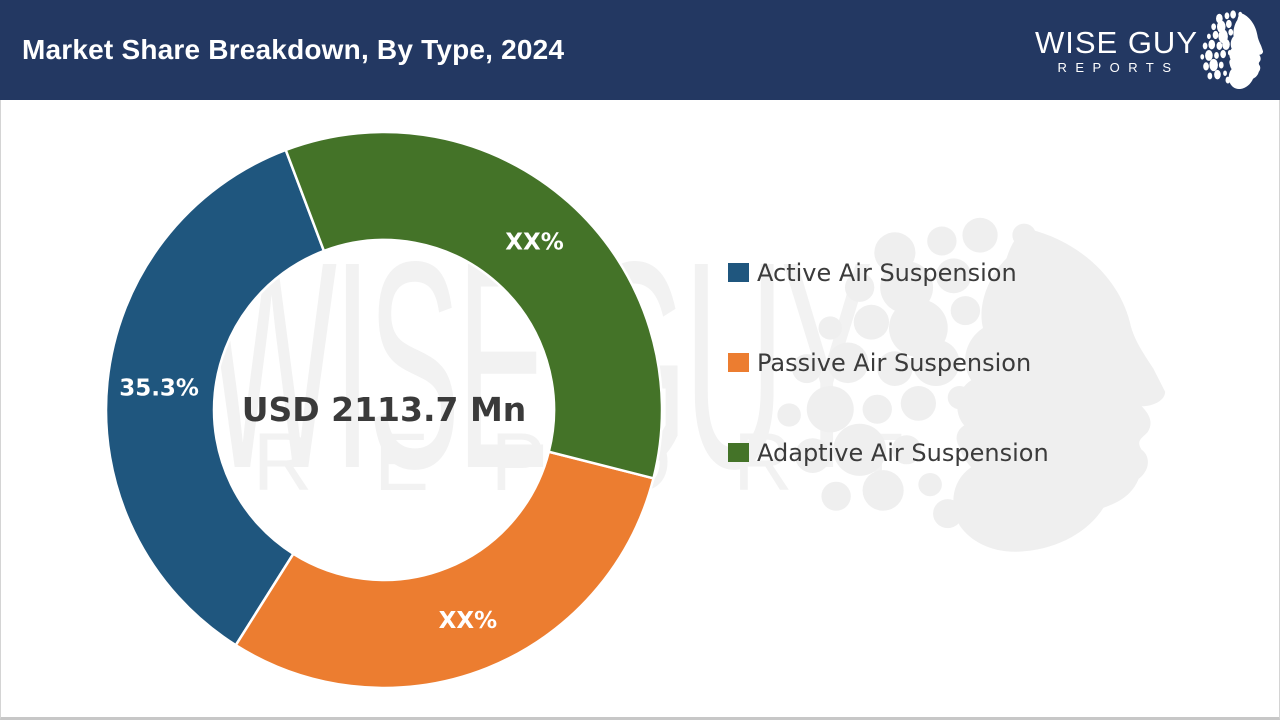 The image size is (1280, 720). What do you see at coordinates (468, 621) in the screenshot?
I see `slice-percent-label-passive-air-suspension: XX%` at bounding box center [468, 621].